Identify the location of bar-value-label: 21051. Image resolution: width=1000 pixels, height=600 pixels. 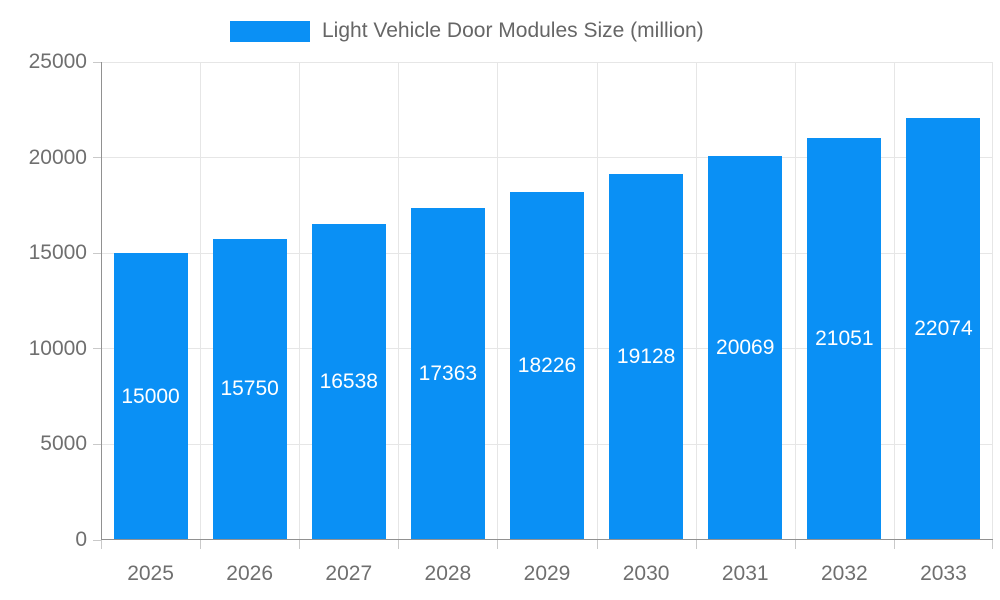
(844, 338).